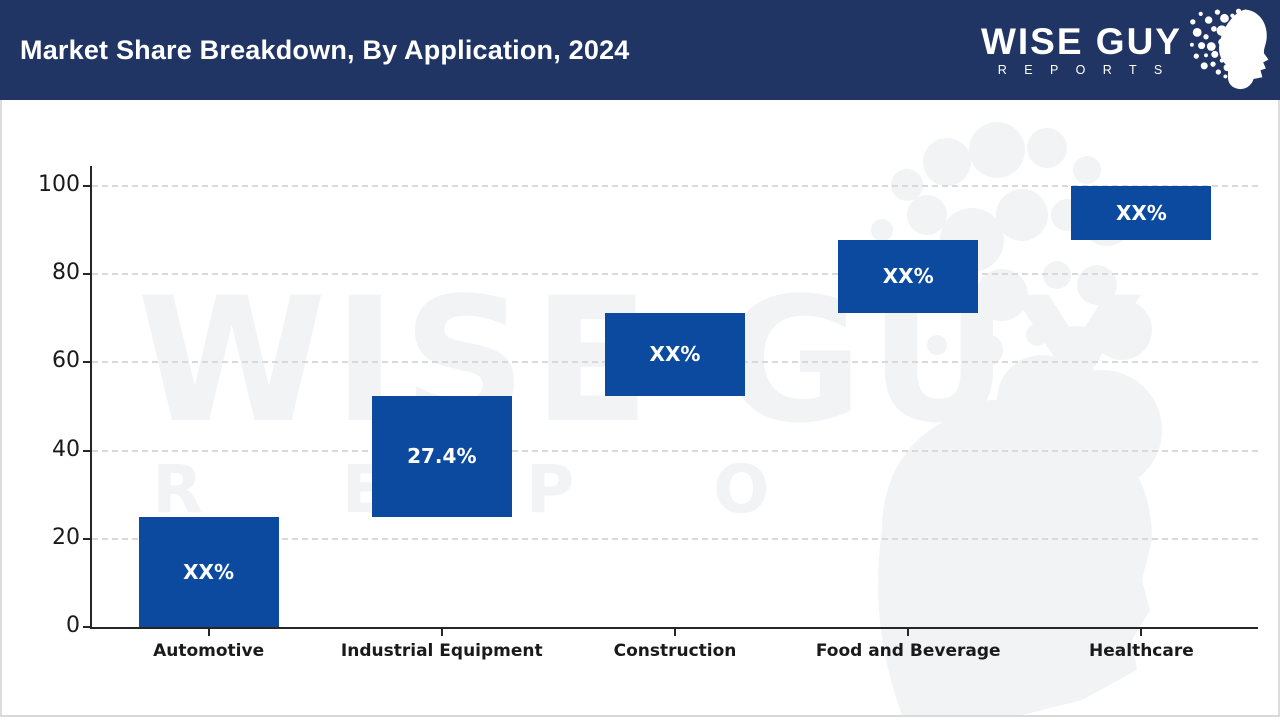 The width and height of the screenshot is (1280, 720). I want to click on bar-value-label: 27.4%, so click(442, 456).